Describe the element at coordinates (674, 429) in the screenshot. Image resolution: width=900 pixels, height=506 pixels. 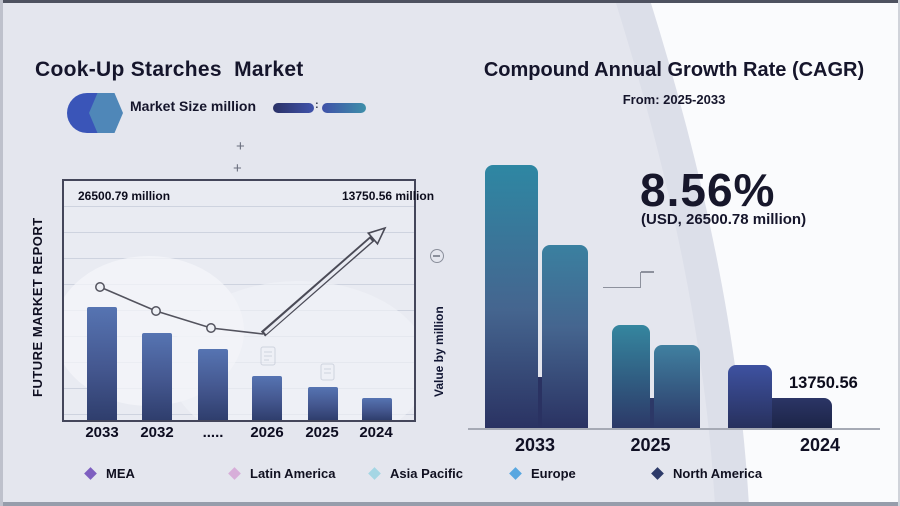
I see `x-axis-baseline` at that location.